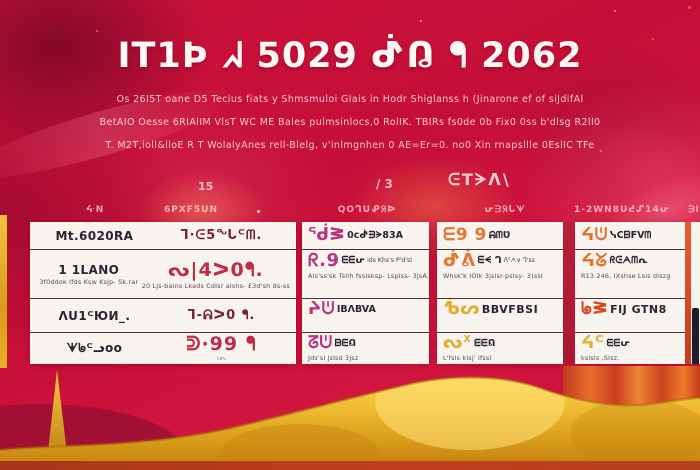 This screenshot has height=470, width=700. I want to click on row-value-cell: ᕲ·99 ᖳ ᔅᕽᔅ, so click(221, 348).